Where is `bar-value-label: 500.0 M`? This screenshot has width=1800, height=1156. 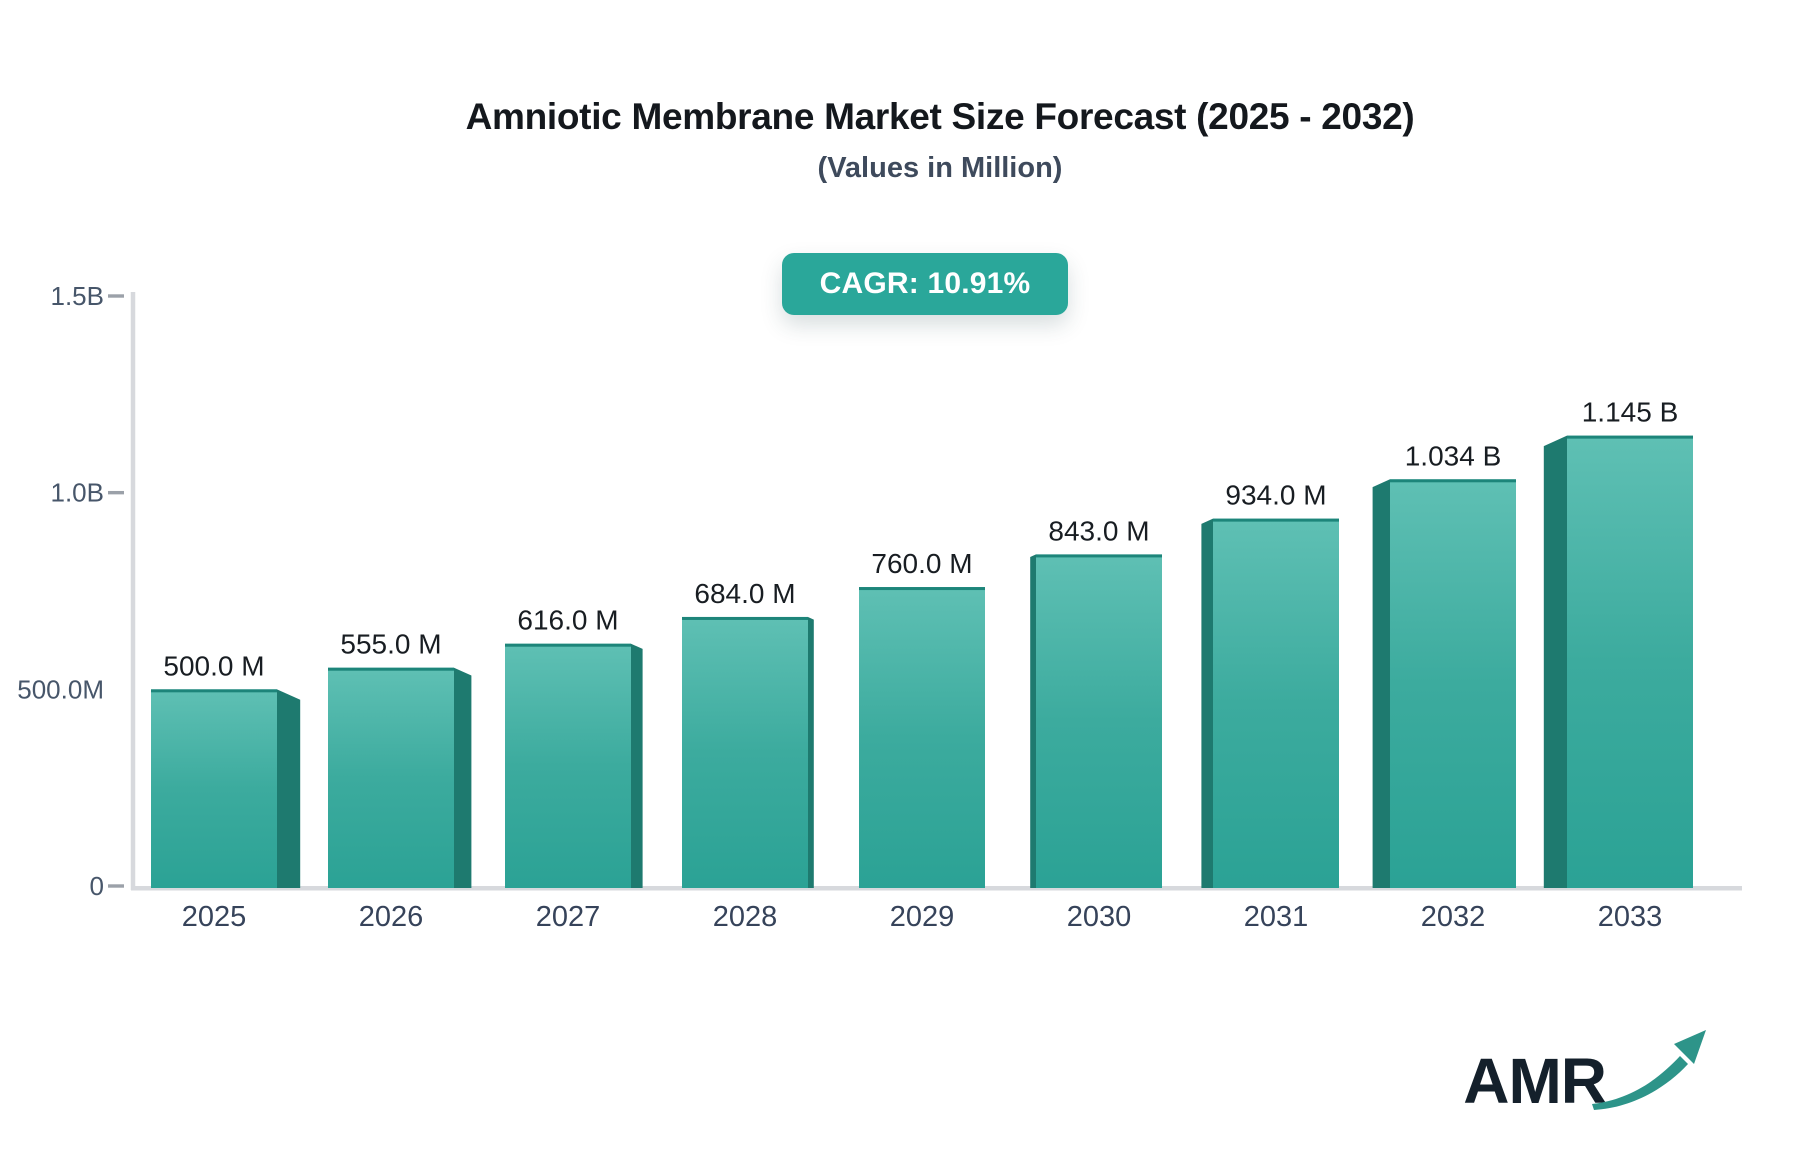
bar-value-label: 500.0 M is located at coordinates (213, 665).